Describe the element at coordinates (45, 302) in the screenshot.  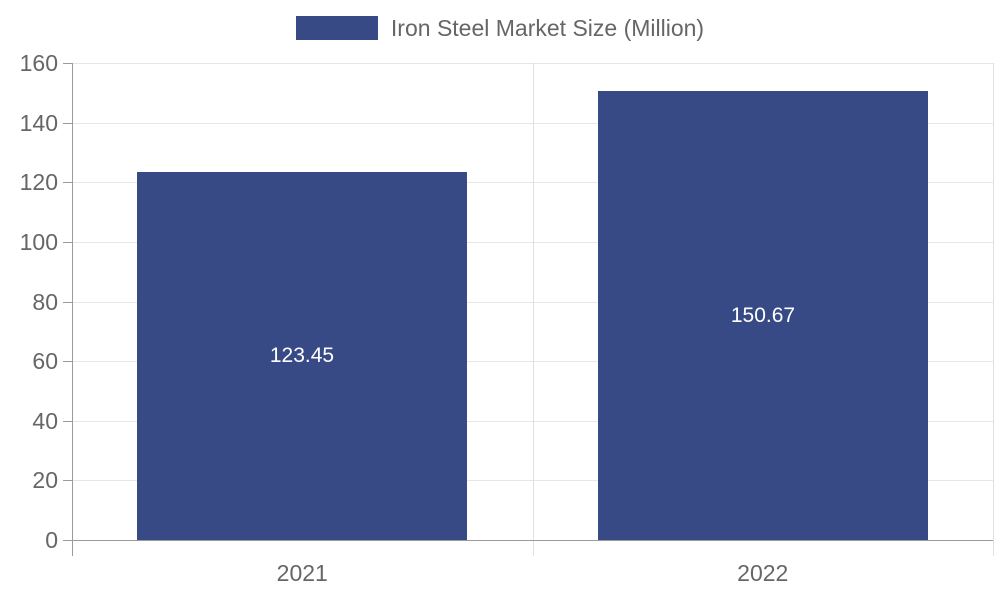
I see `y-axis-label: 80` at that location.